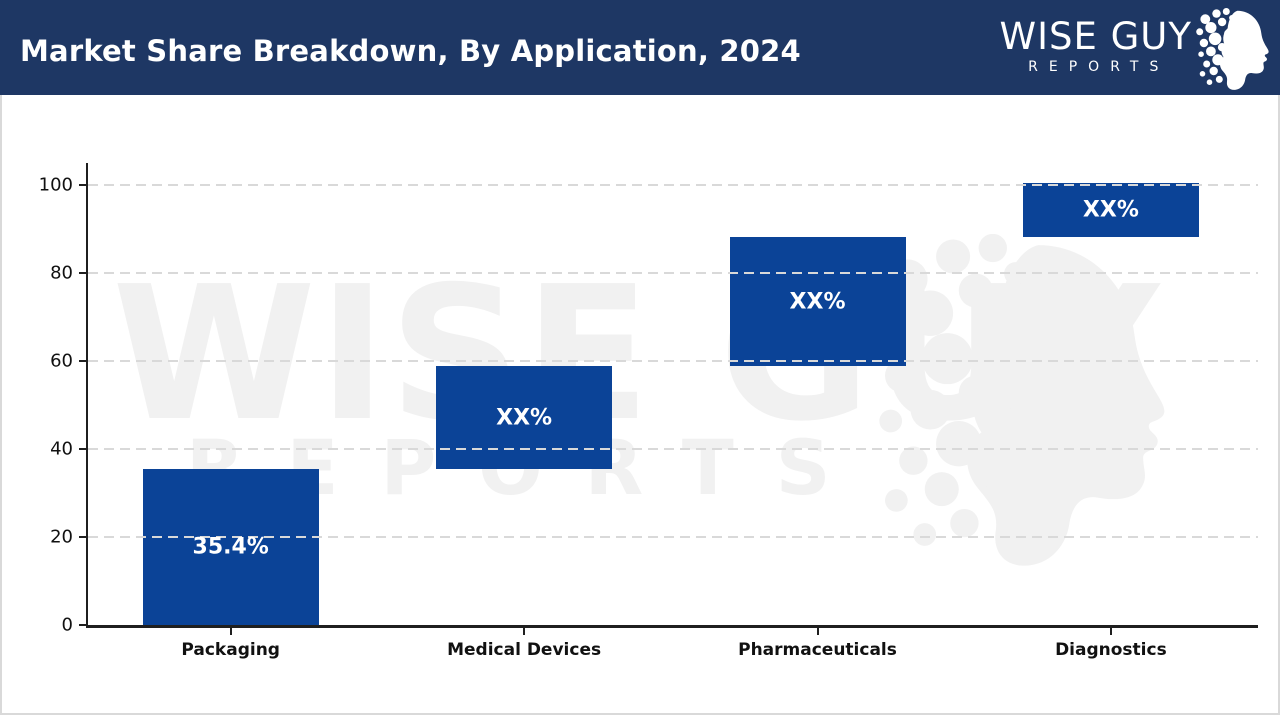 This screenshot has height=720, width=1280. What do you see at coordinates (230, 650) in the screenshot?
I see `x-tick-label-packaging: Packaging` at bounding box center [230, 650].